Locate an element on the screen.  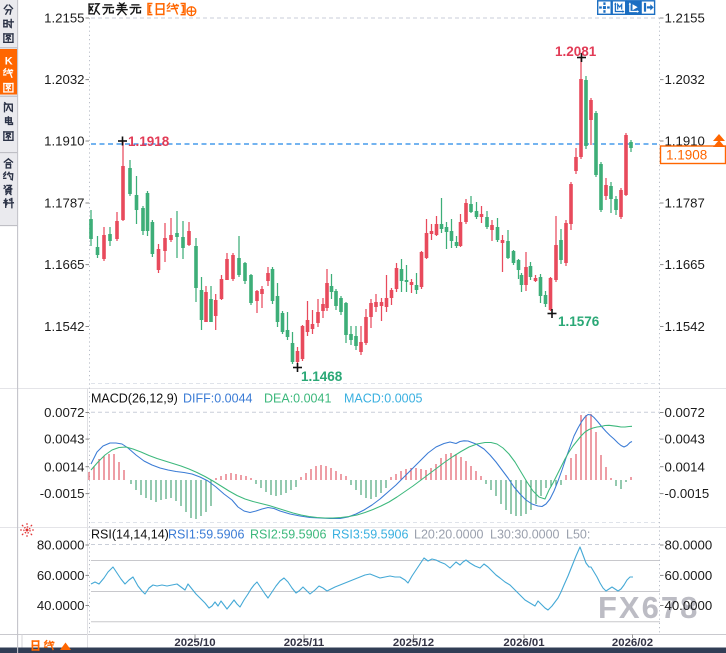
svg-text: 1.1468 is located at coordinates (322, 376).